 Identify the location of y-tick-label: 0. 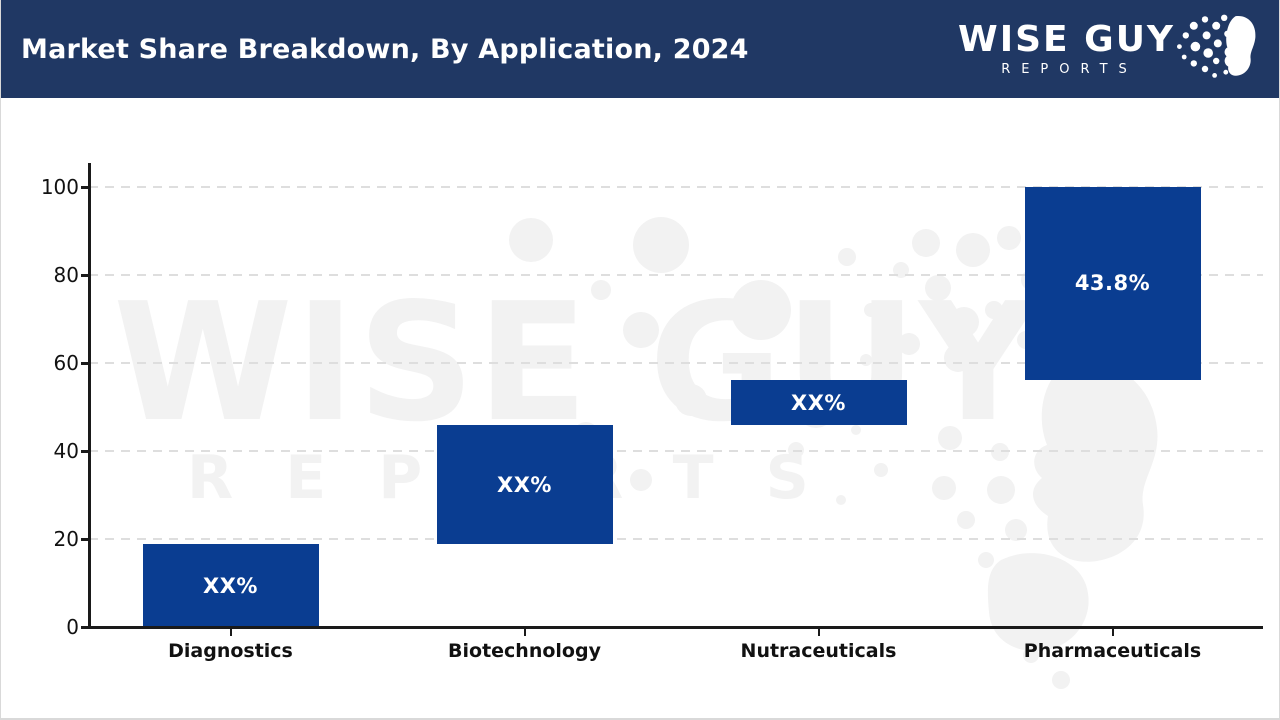
(72, 627).